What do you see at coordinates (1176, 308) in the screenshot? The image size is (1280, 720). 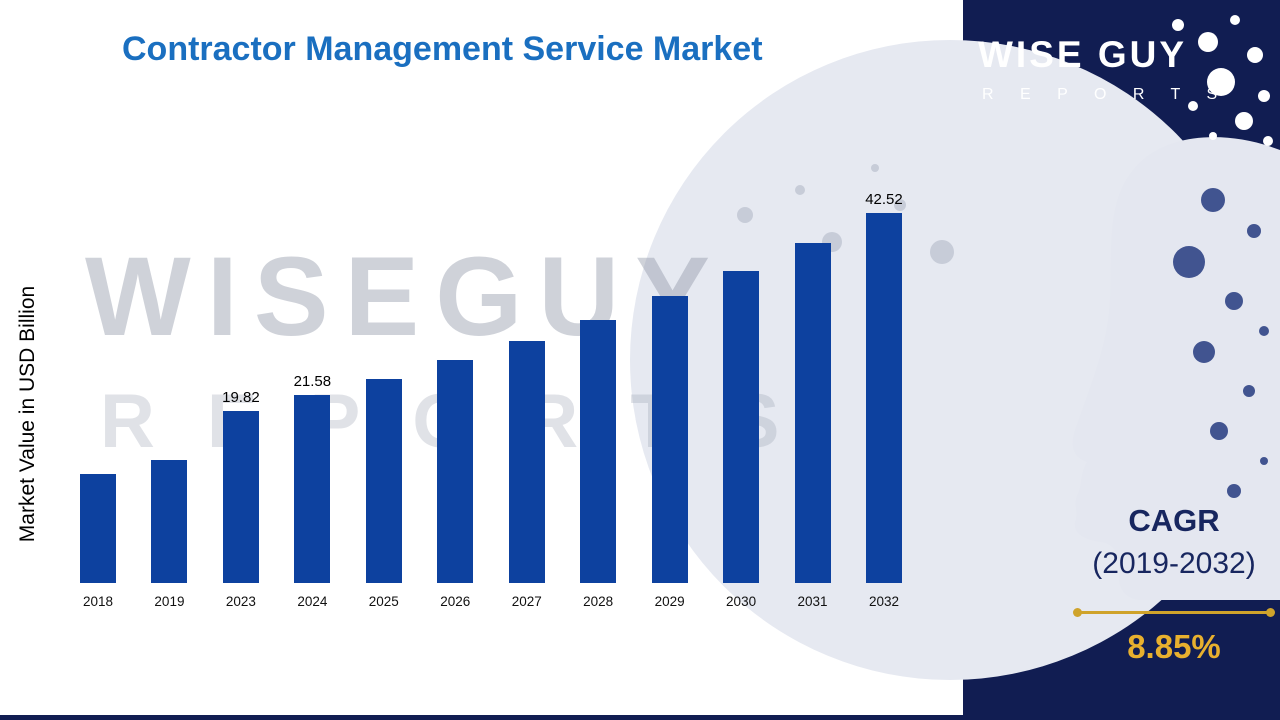 I see `face-profile-graphic` at bounding box center [1176, 308].